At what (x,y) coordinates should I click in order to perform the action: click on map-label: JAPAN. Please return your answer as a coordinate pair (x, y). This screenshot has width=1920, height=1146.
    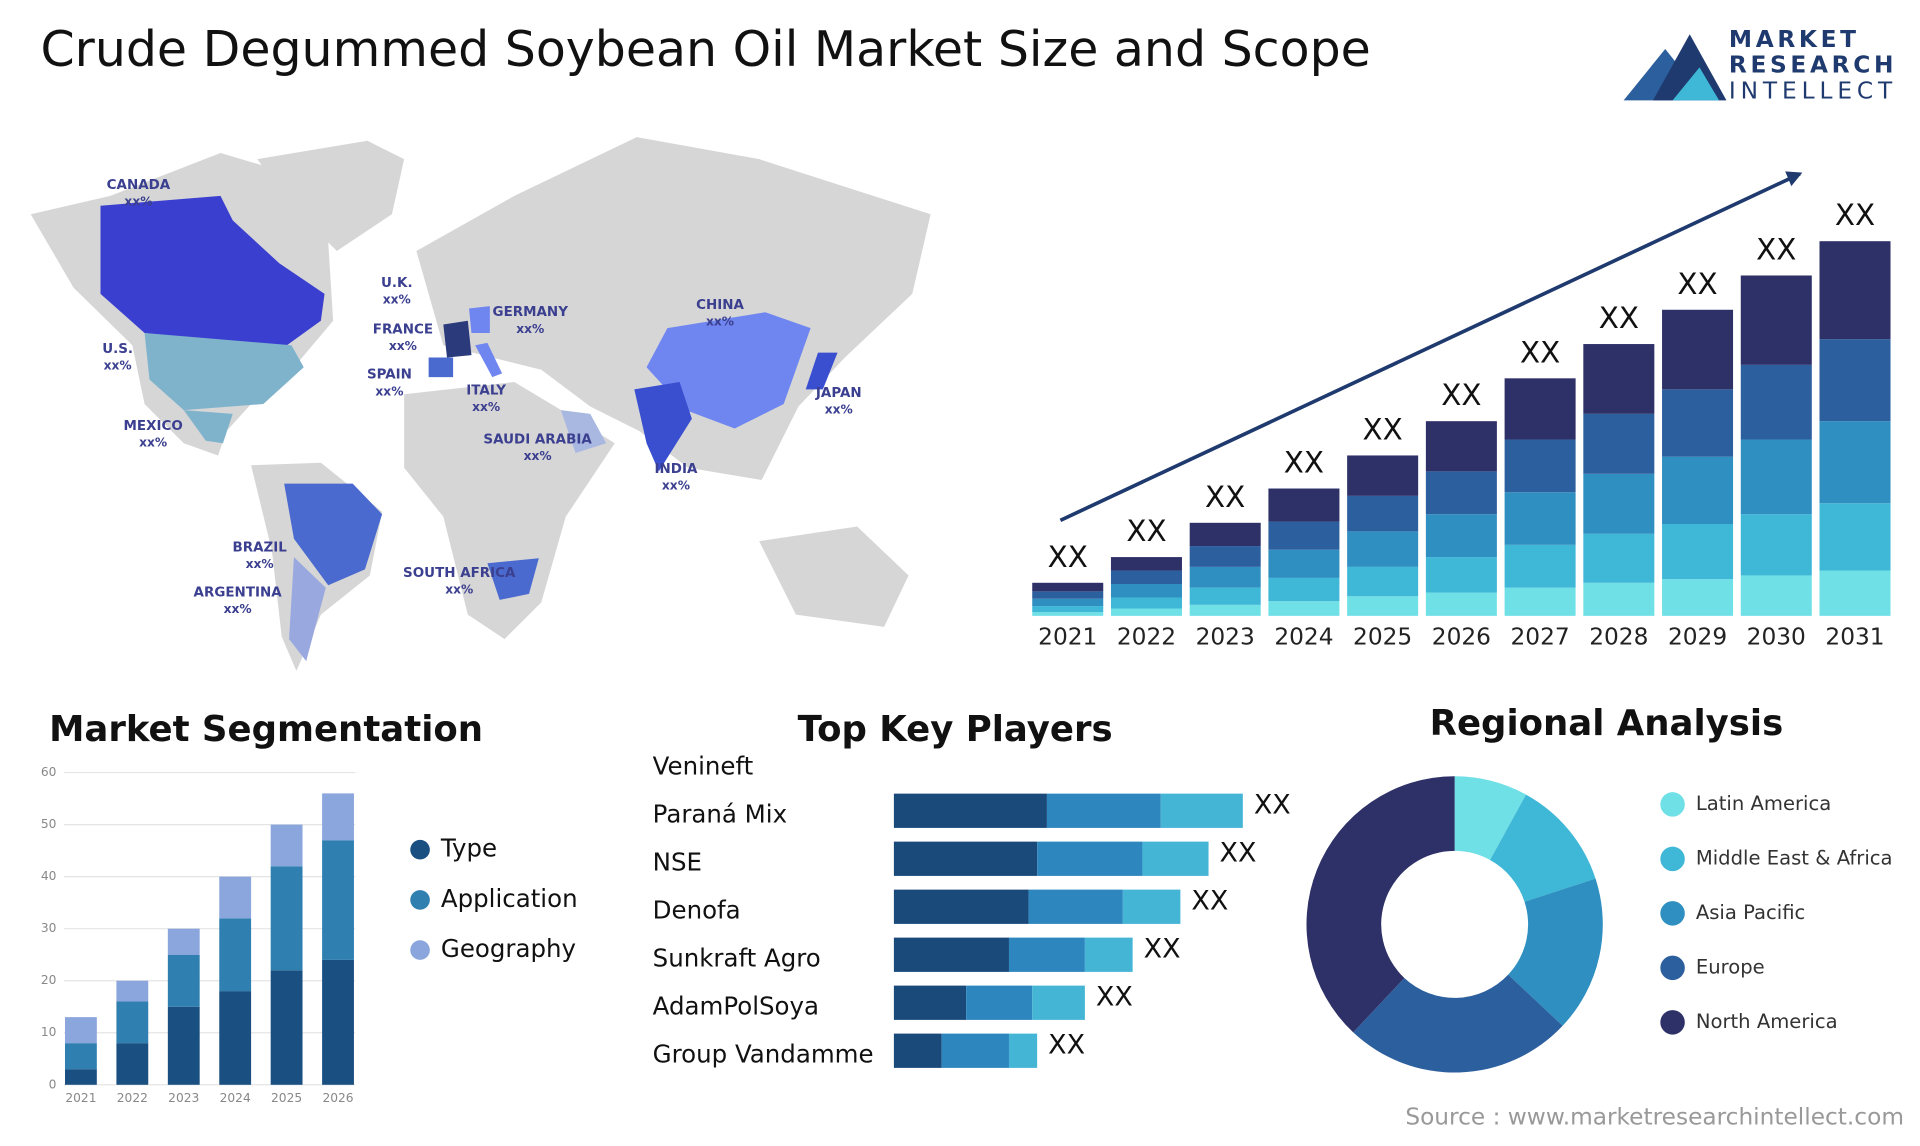
    Looking at the image, I should click on (838, 393).